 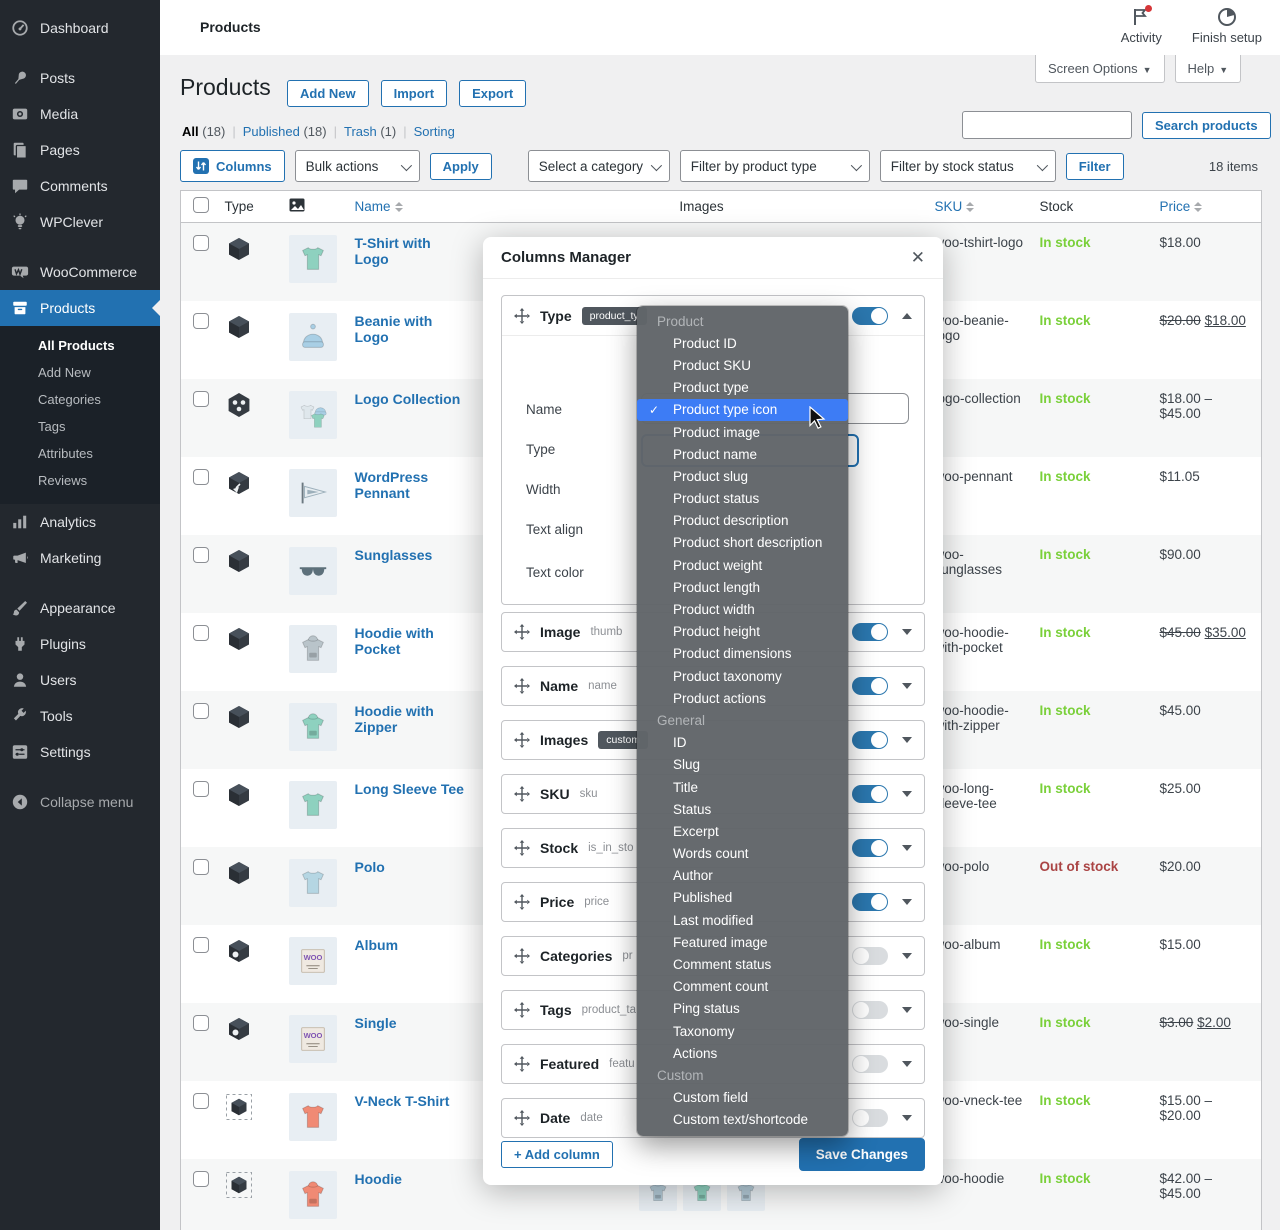 What do you see at coordinates (402, 1100) in the screenshot?
I see `product-name-link: V-Neck T-Shirt` at bounding box center [402, 1100].